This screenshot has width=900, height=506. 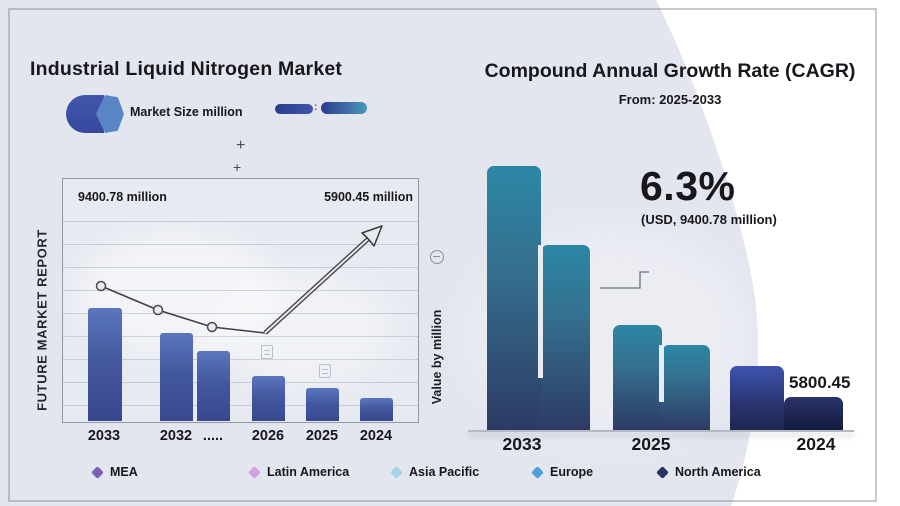 I want to click on chart-blob, so click(x=303, y=329).